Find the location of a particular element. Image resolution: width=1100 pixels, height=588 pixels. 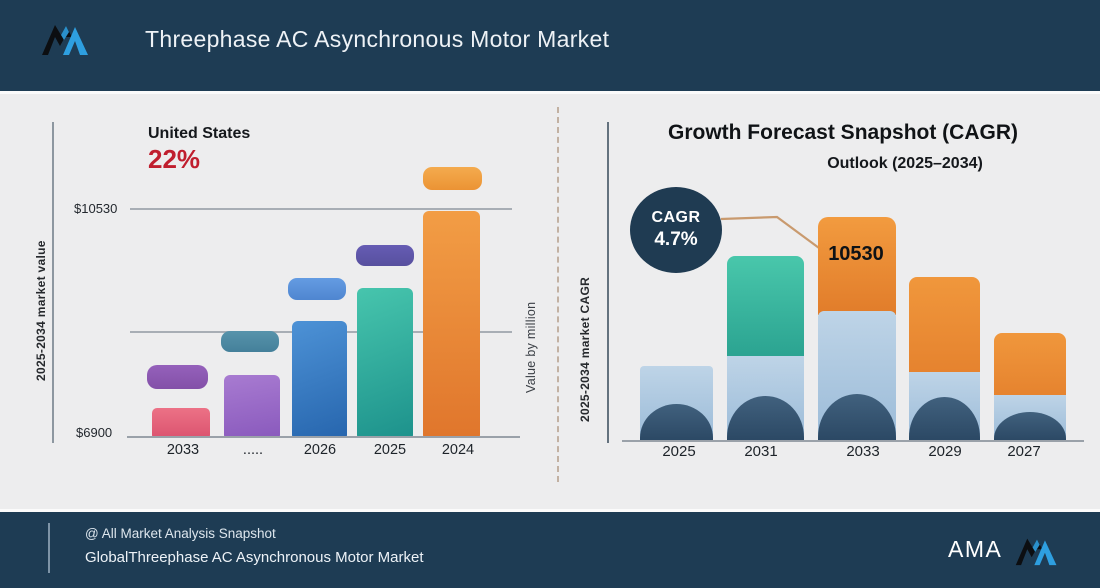

seg-2031-top is located at coordinates (765, 308).